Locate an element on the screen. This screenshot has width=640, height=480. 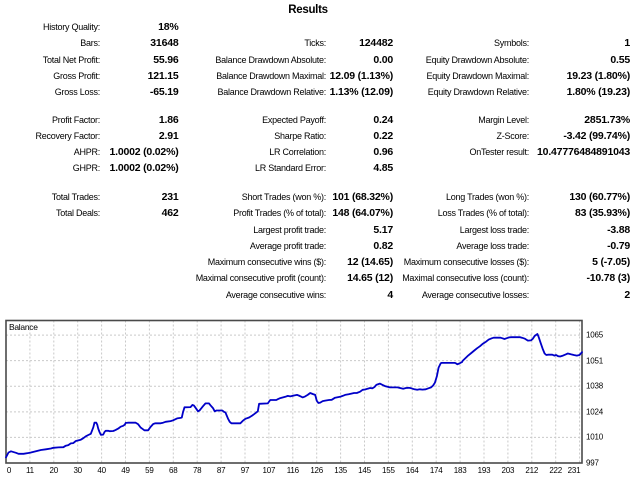
stat-value: -3.88 is located at coordinates (618, 229).